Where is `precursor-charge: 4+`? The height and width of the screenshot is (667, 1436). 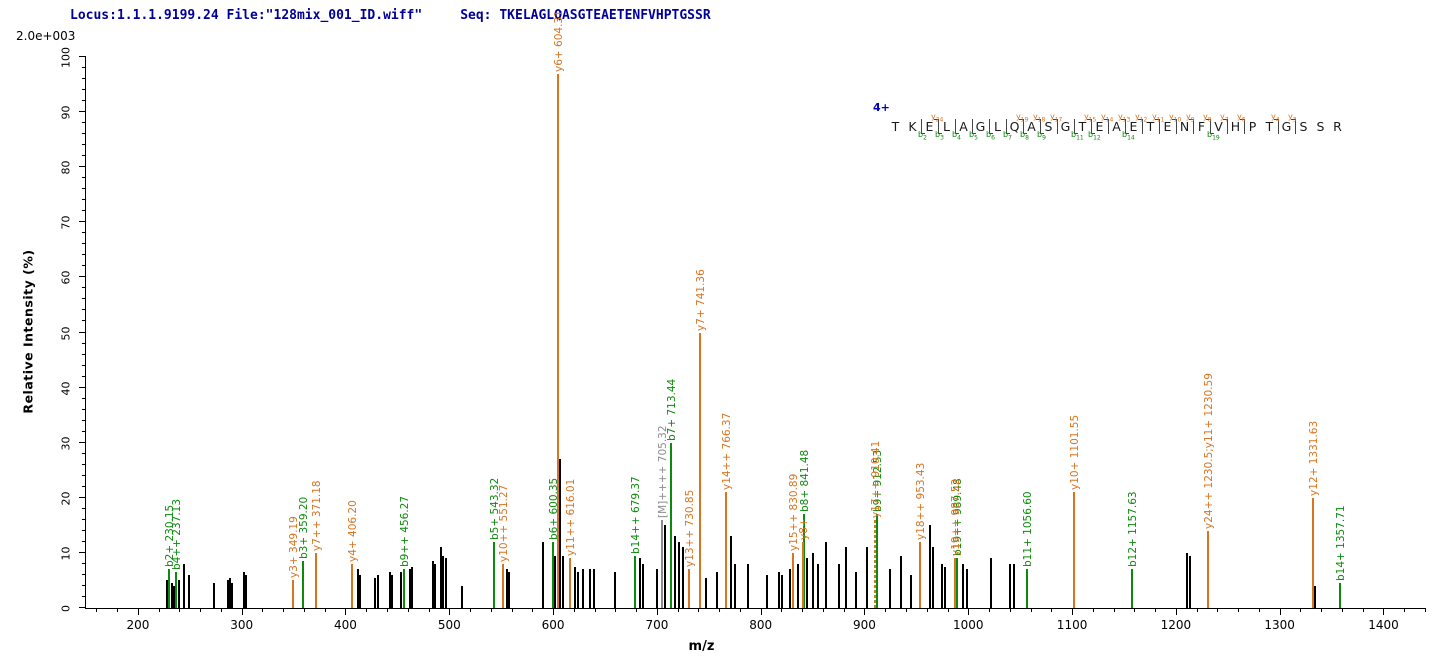 precursor-charge: 4+ is located at coordinates (881, 107).